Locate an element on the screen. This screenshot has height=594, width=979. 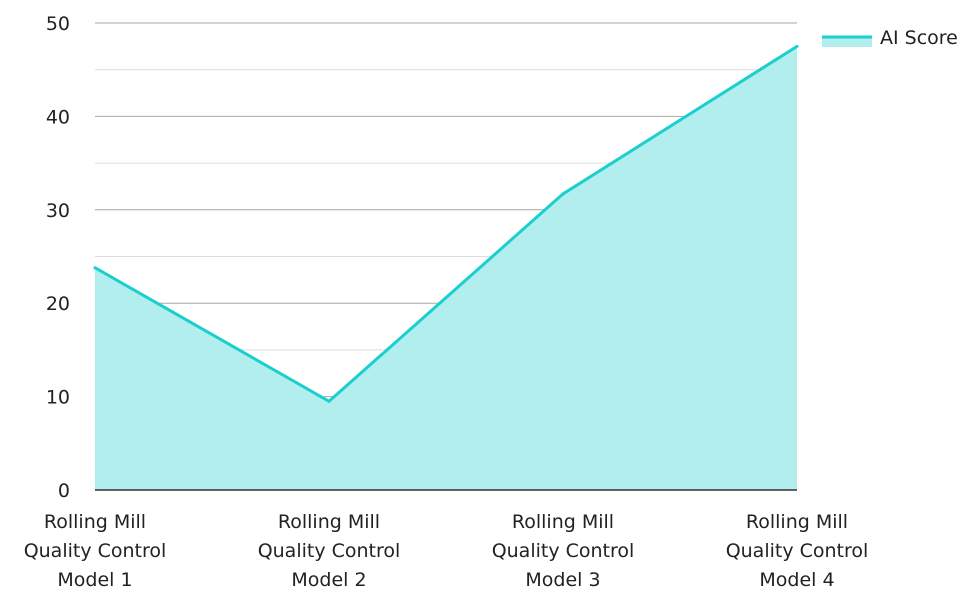
legend-swatch-fill is located at coordinates (847, 42).